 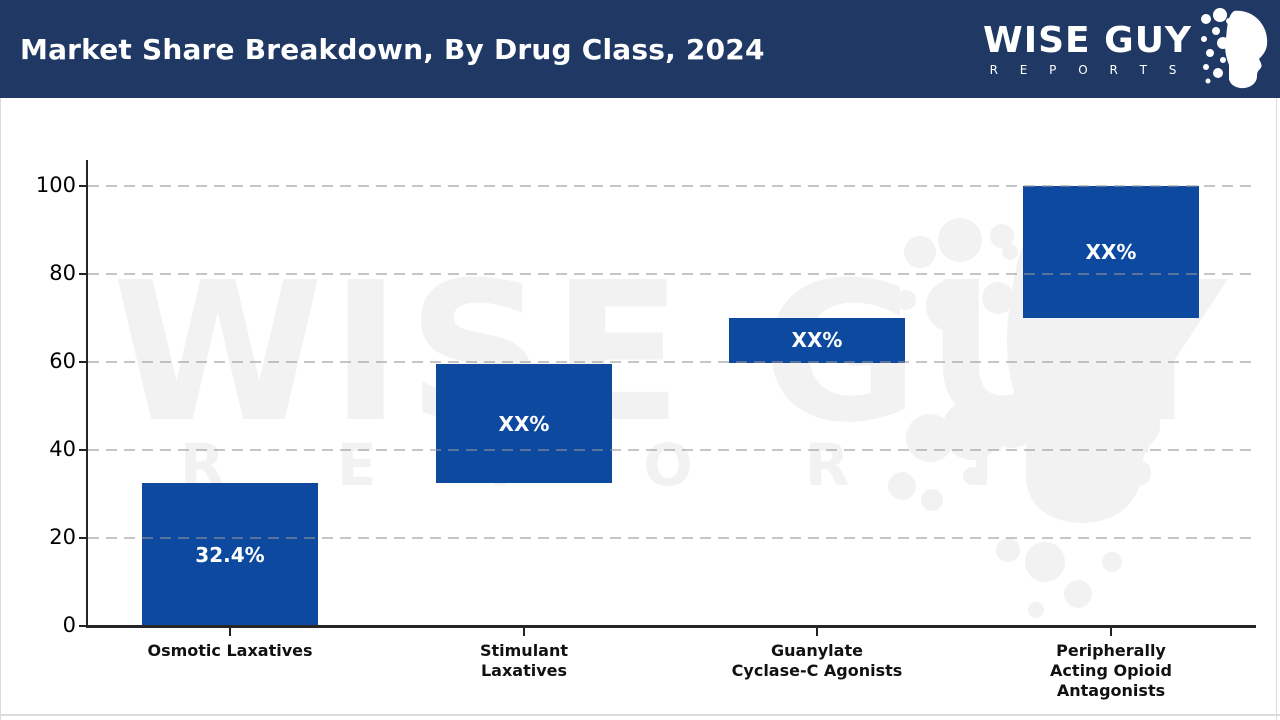 What do you see at coordinates (524, 670) in the screenshot?
I see `category-label-line: Laxatives` at bounding box center [524, 670].